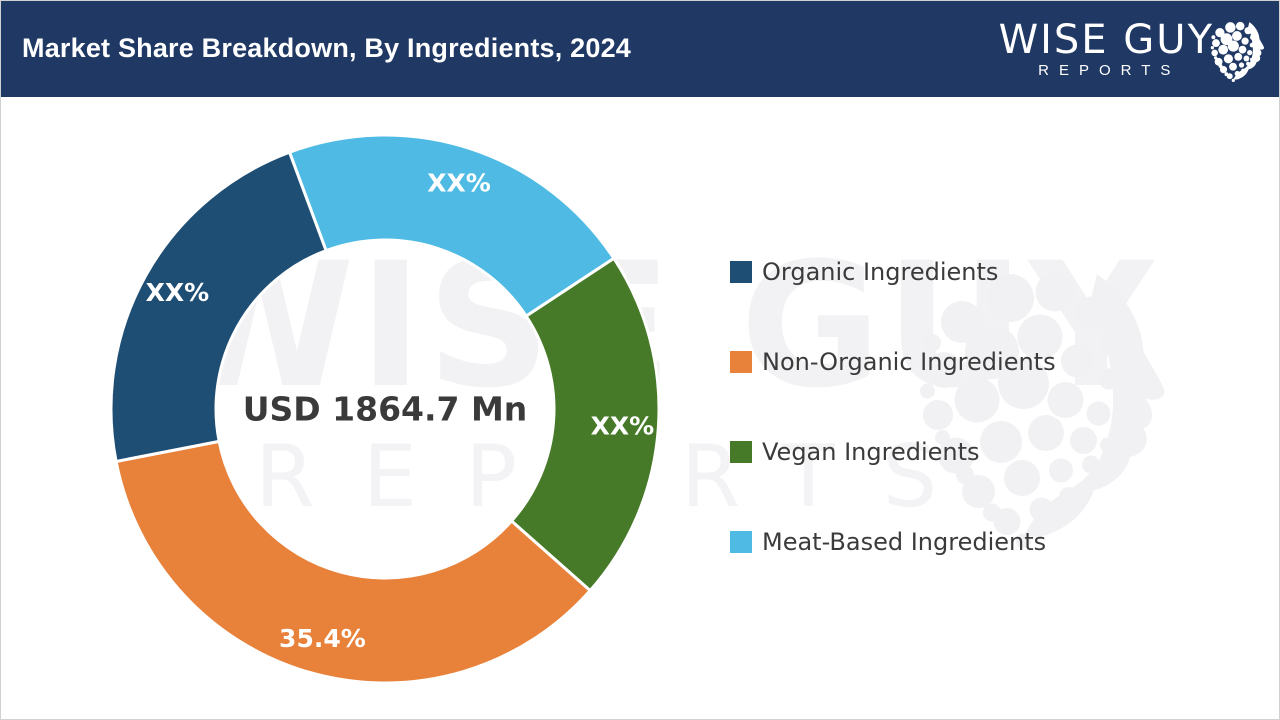  I want to click on legend-item-organic: Organic Ingredients, so click(893, 272).